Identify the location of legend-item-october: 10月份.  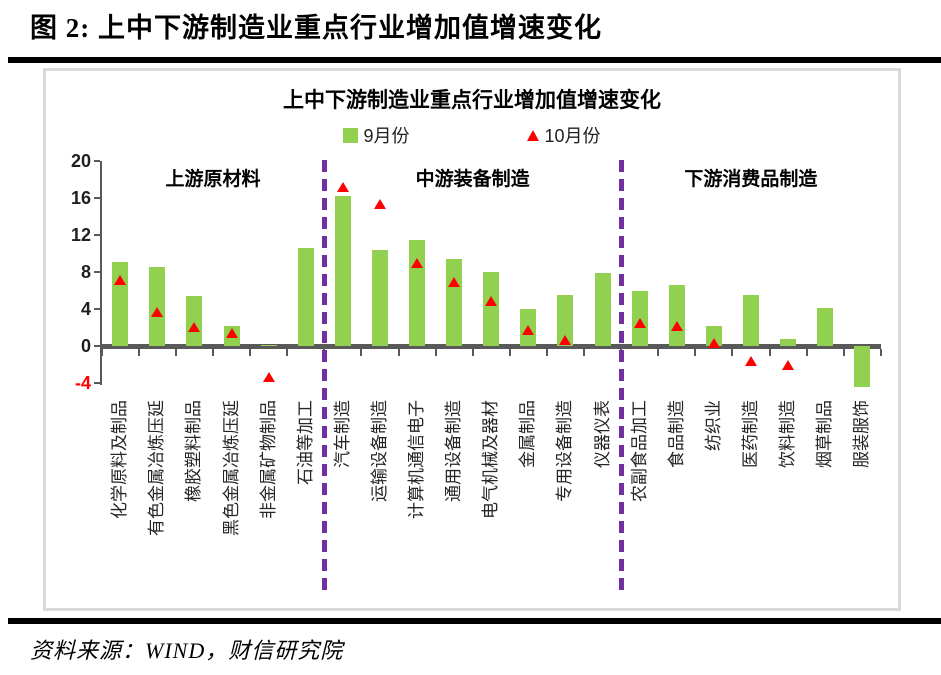
(564, 135).